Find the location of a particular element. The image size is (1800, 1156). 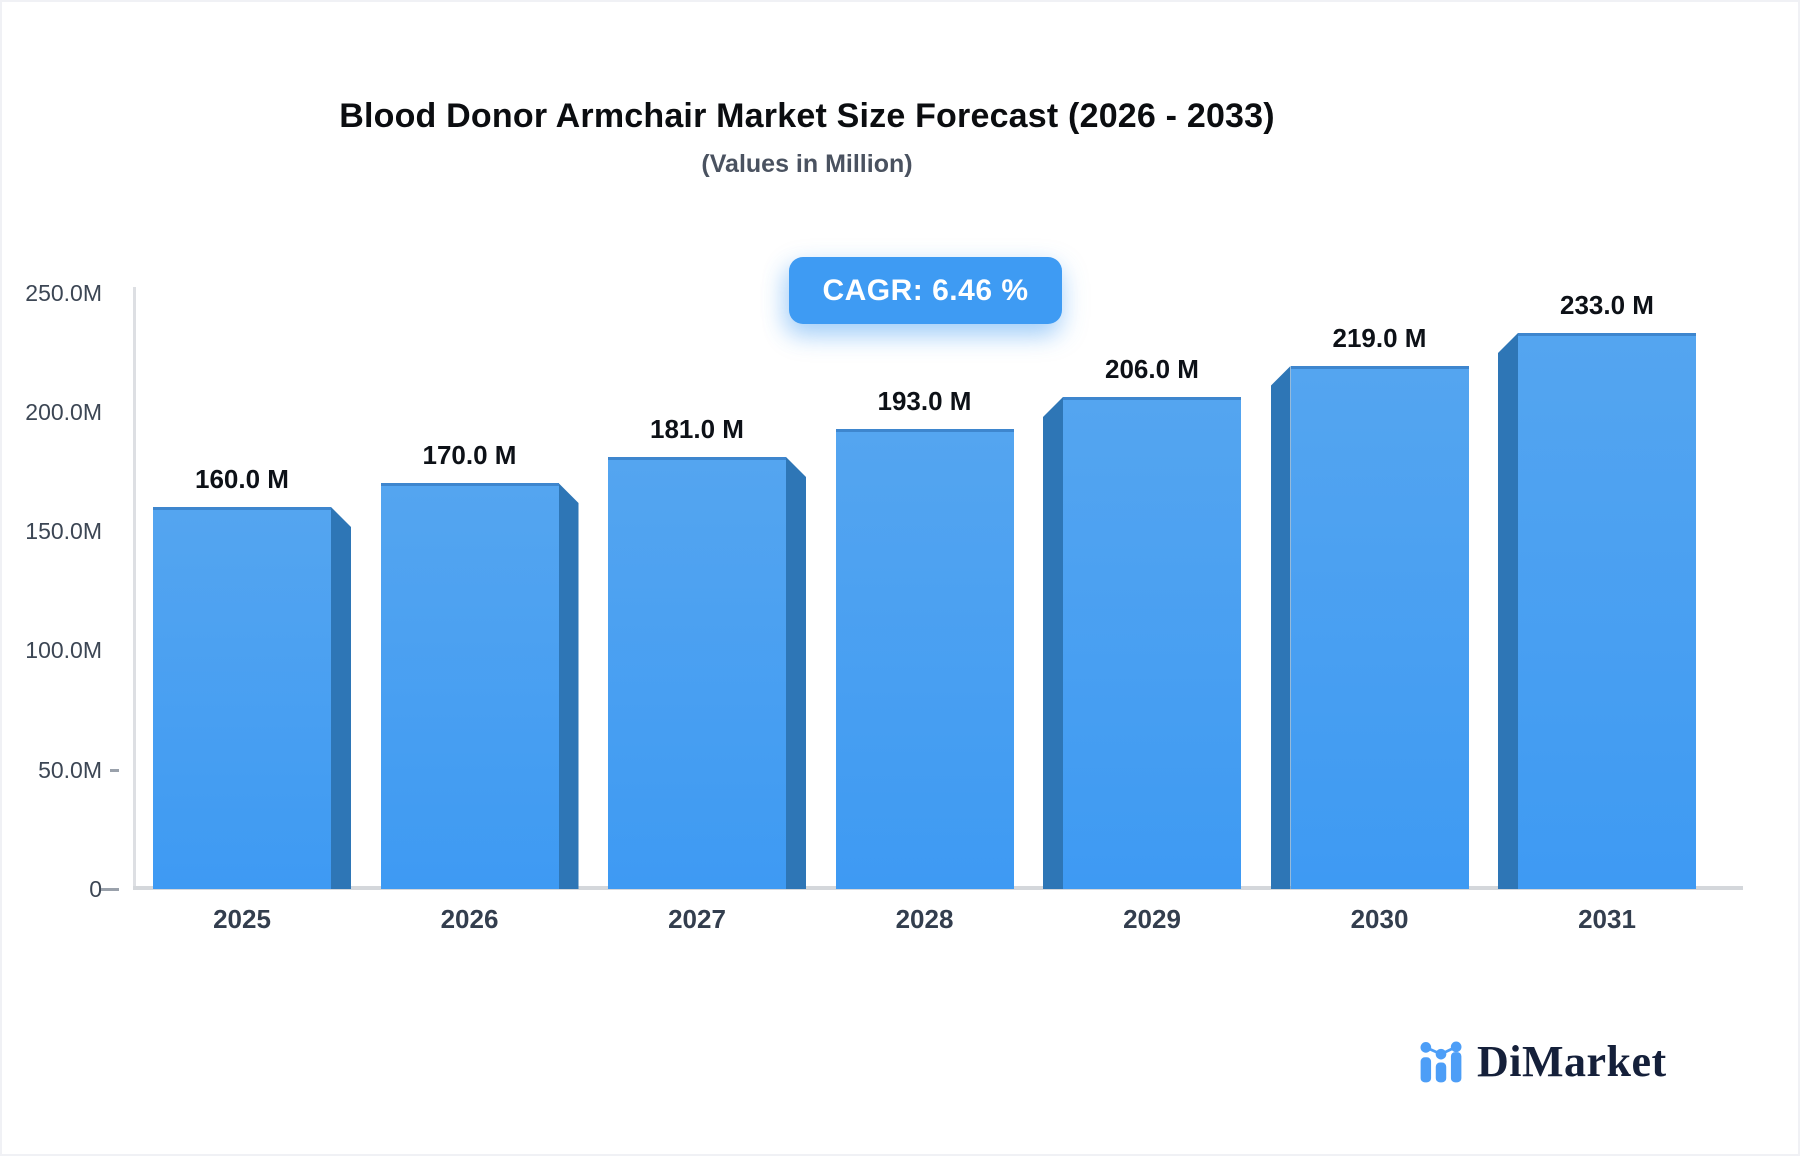

bar-2026 is located at coordinates (469, 686).